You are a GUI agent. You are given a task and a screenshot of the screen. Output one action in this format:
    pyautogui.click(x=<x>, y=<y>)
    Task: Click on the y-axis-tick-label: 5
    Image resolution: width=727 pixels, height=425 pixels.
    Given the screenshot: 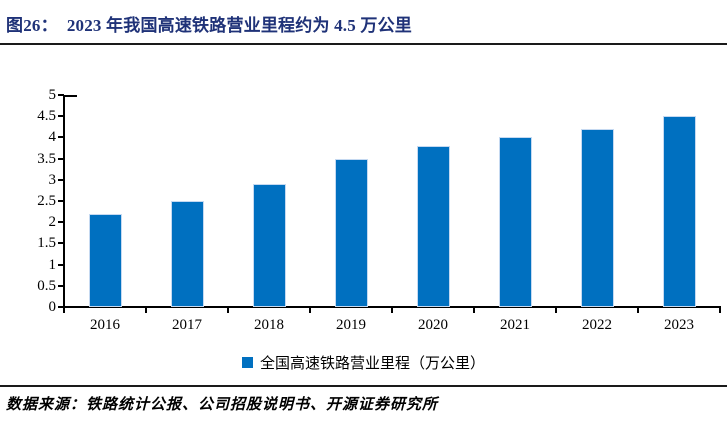 What is the action you would take?
    pyautogui.click(x=52, y=95)
    